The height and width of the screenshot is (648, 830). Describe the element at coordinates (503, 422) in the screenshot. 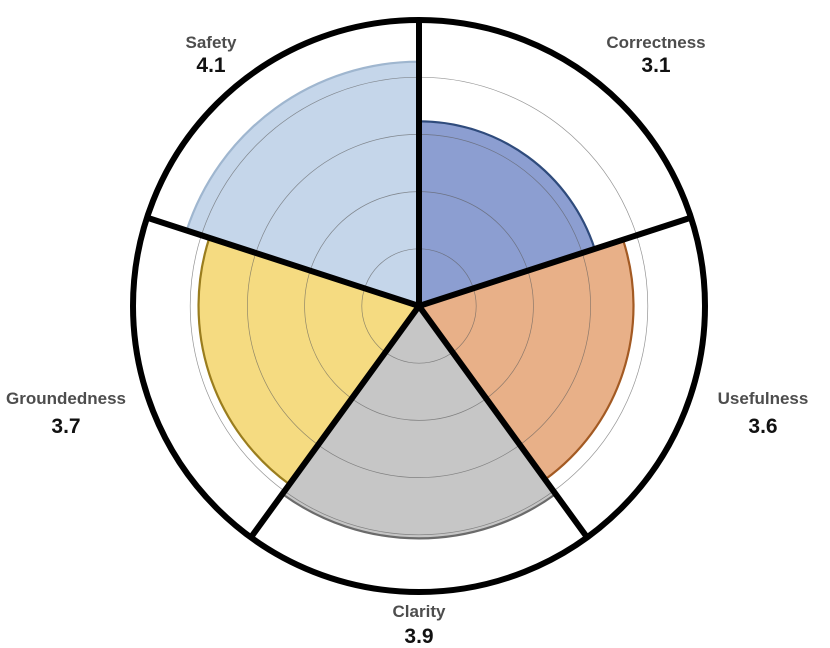

I see `axis-spoke-clarity` at that location.